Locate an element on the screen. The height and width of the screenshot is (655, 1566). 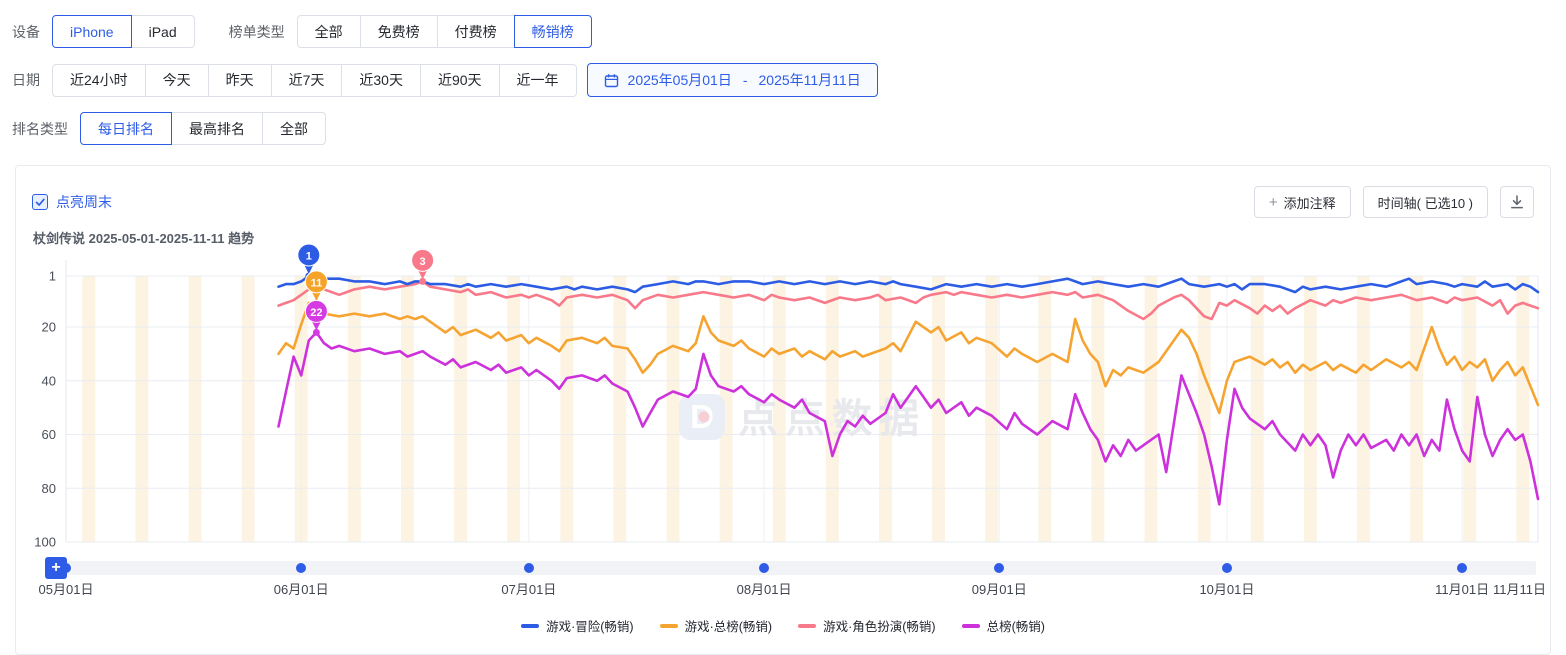
date-option-yesterday: 昨天 is located at coordinates (239, 80).